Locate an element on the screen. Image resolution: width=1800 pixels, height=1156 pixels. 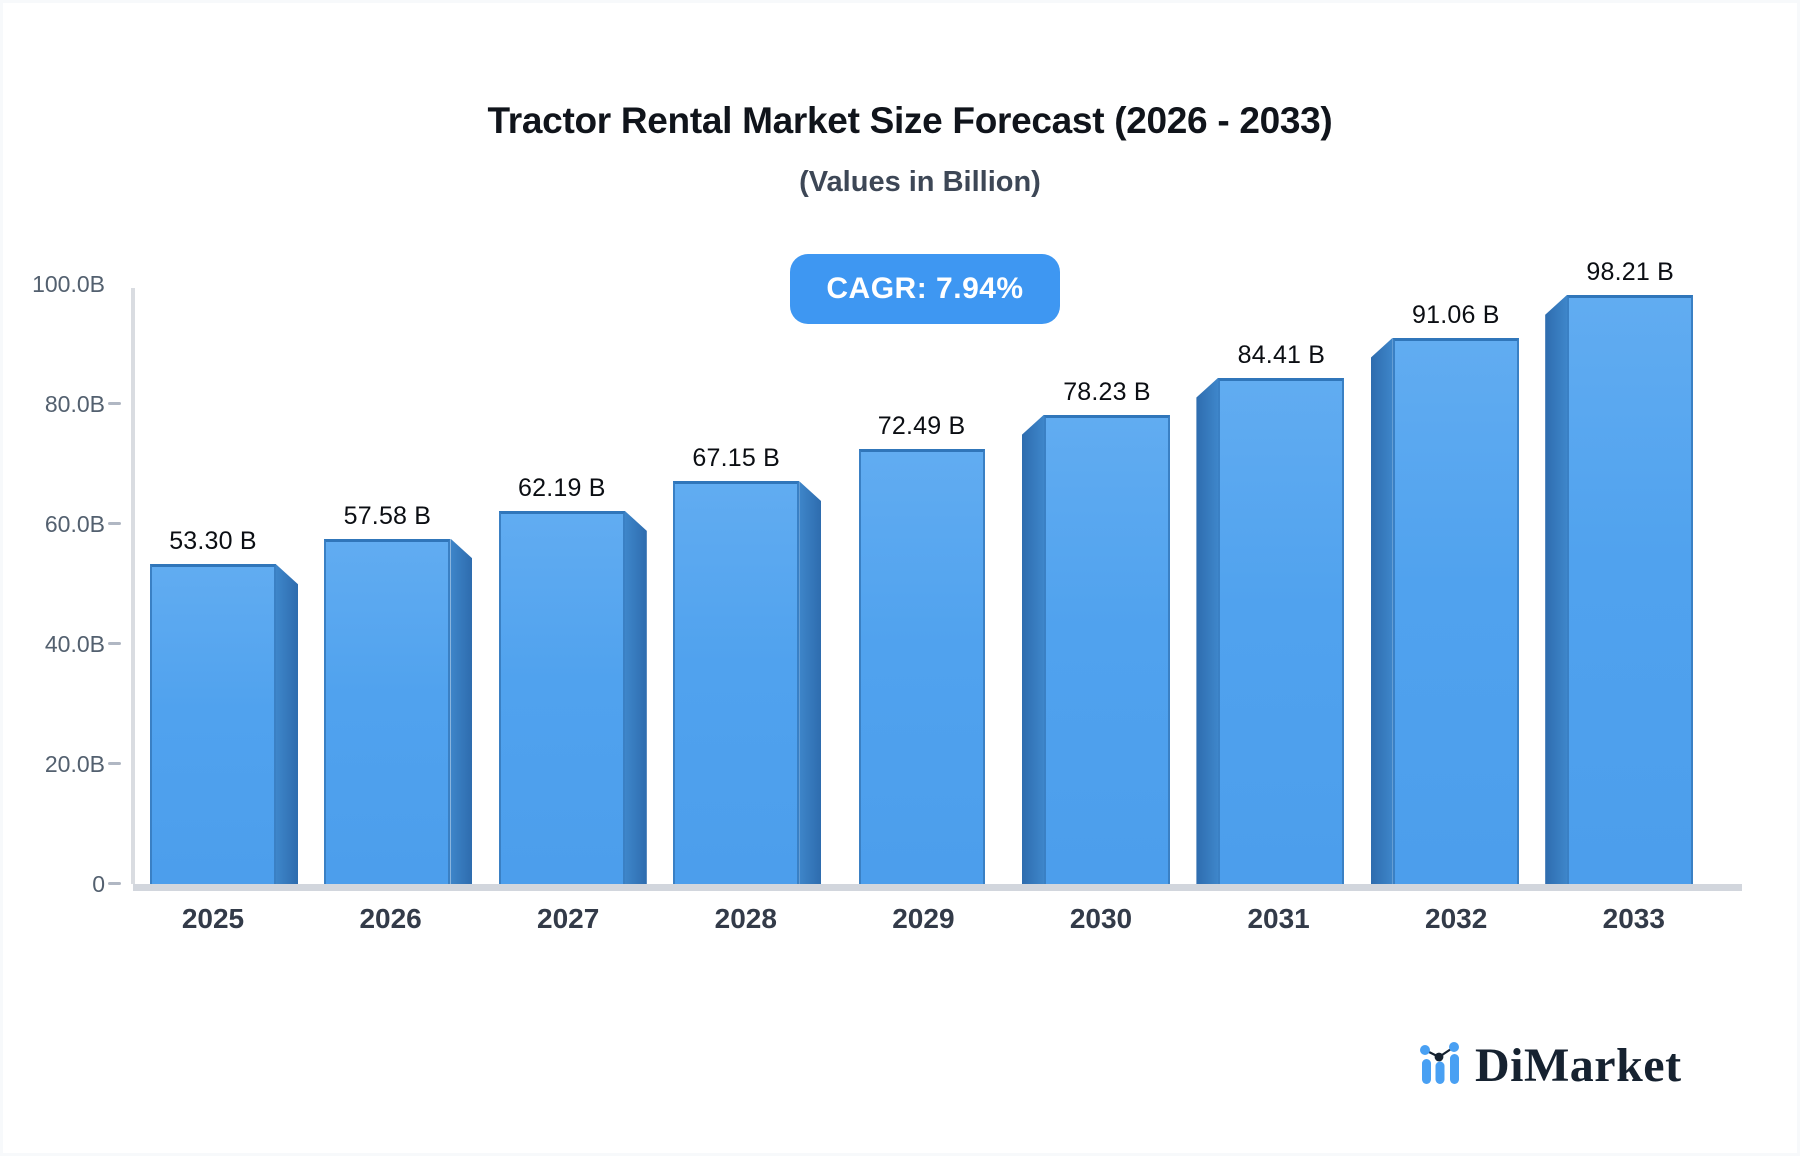
bar-value-label: 98.21 B is located at coordinates (1630, 271).